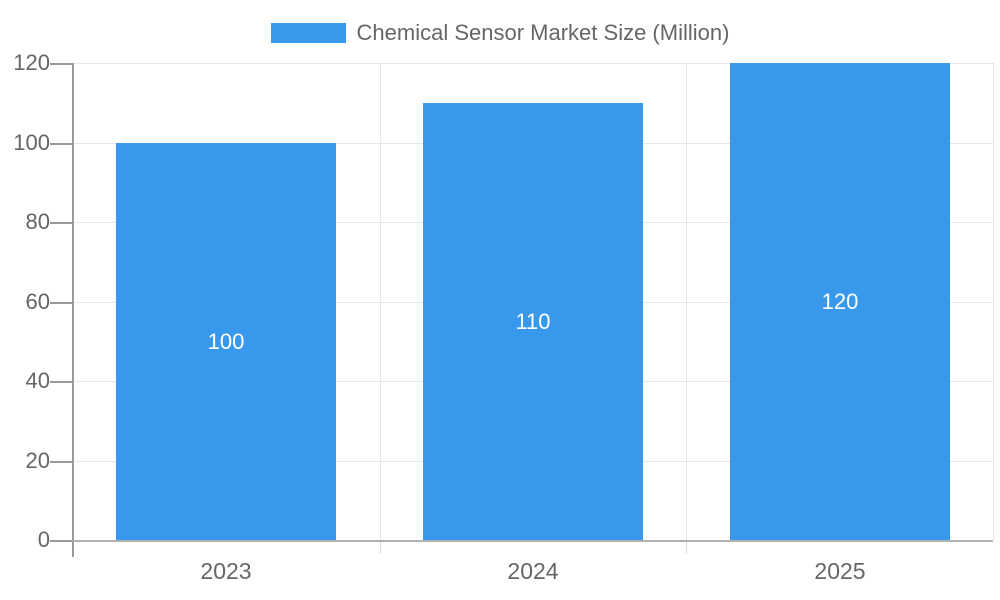  I want to click on bar-value-label: 110, so click(533, 321).